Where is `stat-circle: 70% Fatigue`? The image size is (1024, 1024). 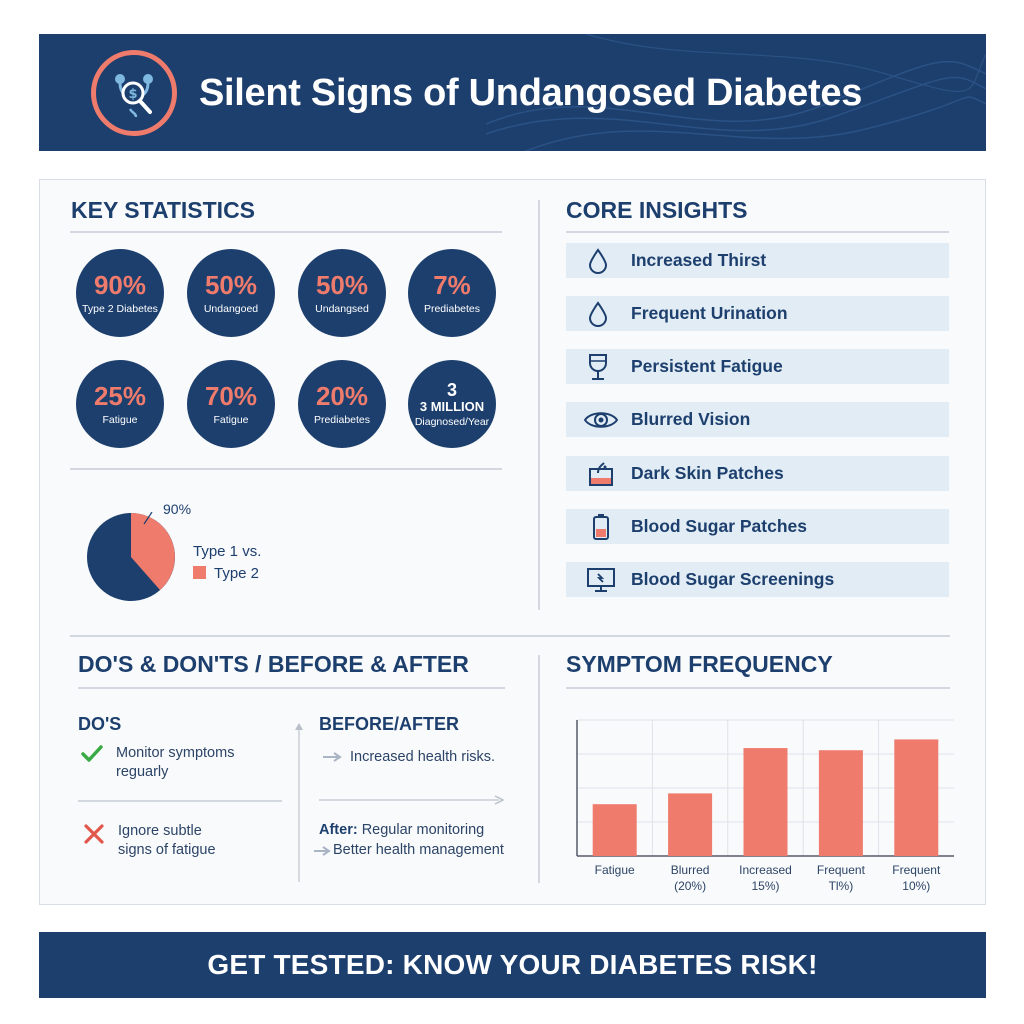
stat-circle: 70% Fatigue is located at coordinates (231, 404).